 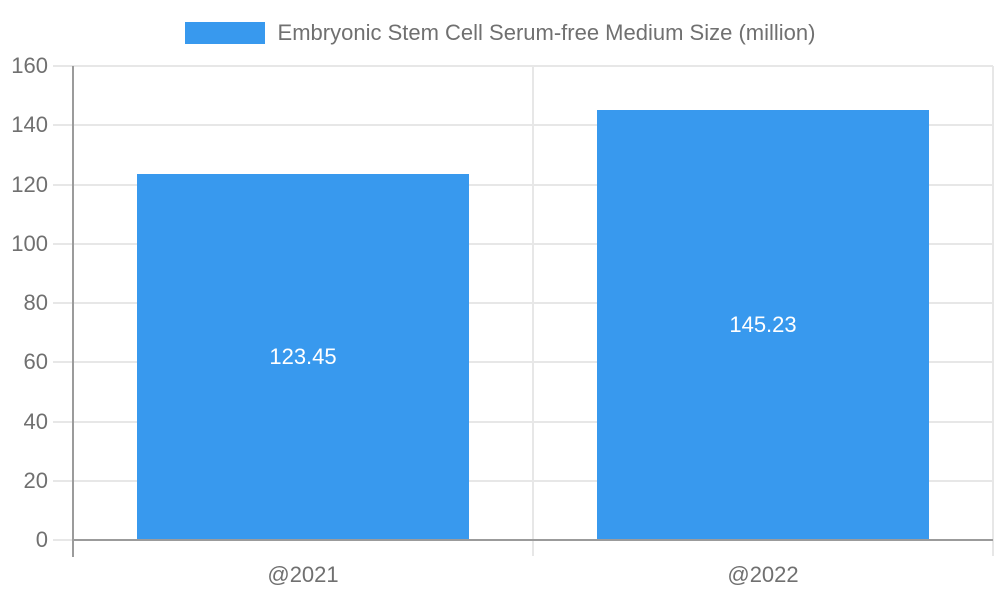 What do you see at coordinates (35, 362) in the screenshot?
I see `y-axis-tick-label: 60` at bounding box center [35, 362].